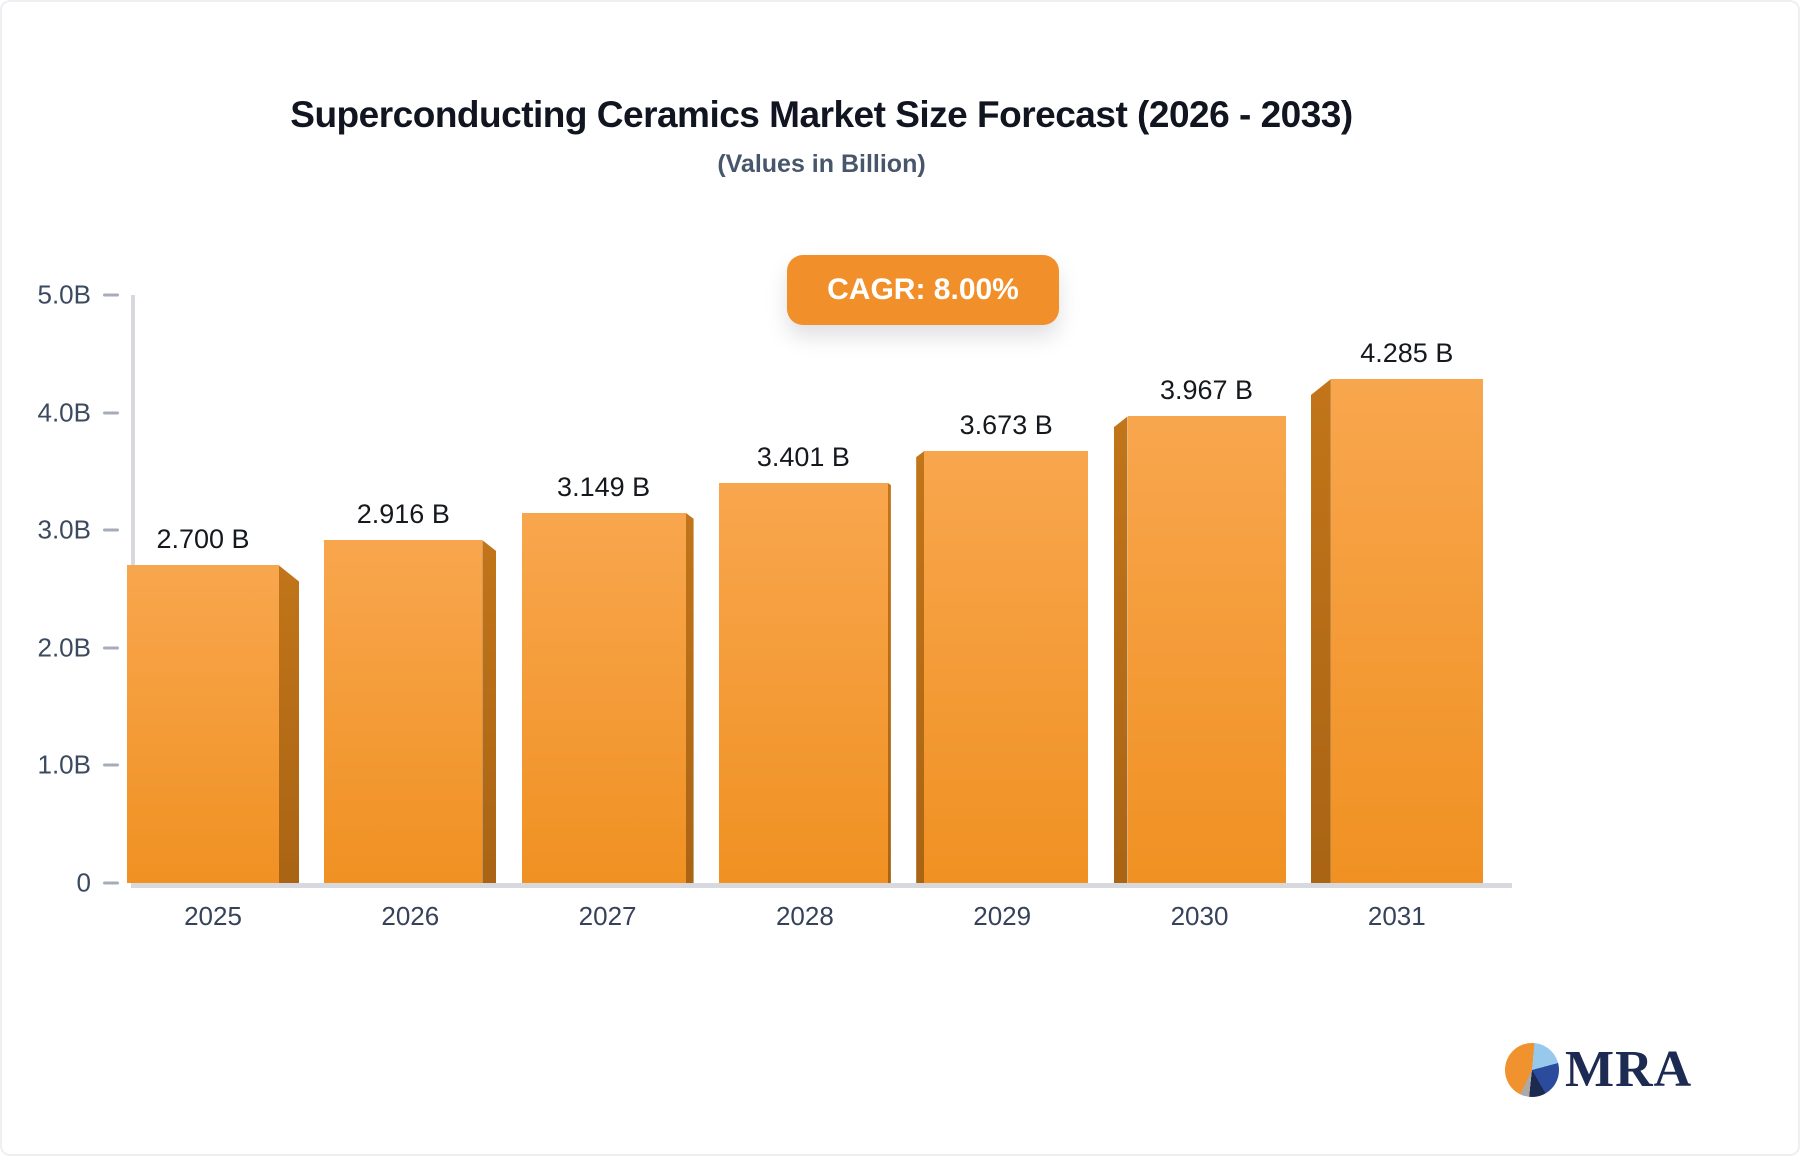 This screenshot has width=1800, height=1156. What do you see at coordinates (64, 294) in the screenshot?
I see `y-tick-label: 5.0B` at bounding box center [64, 294].